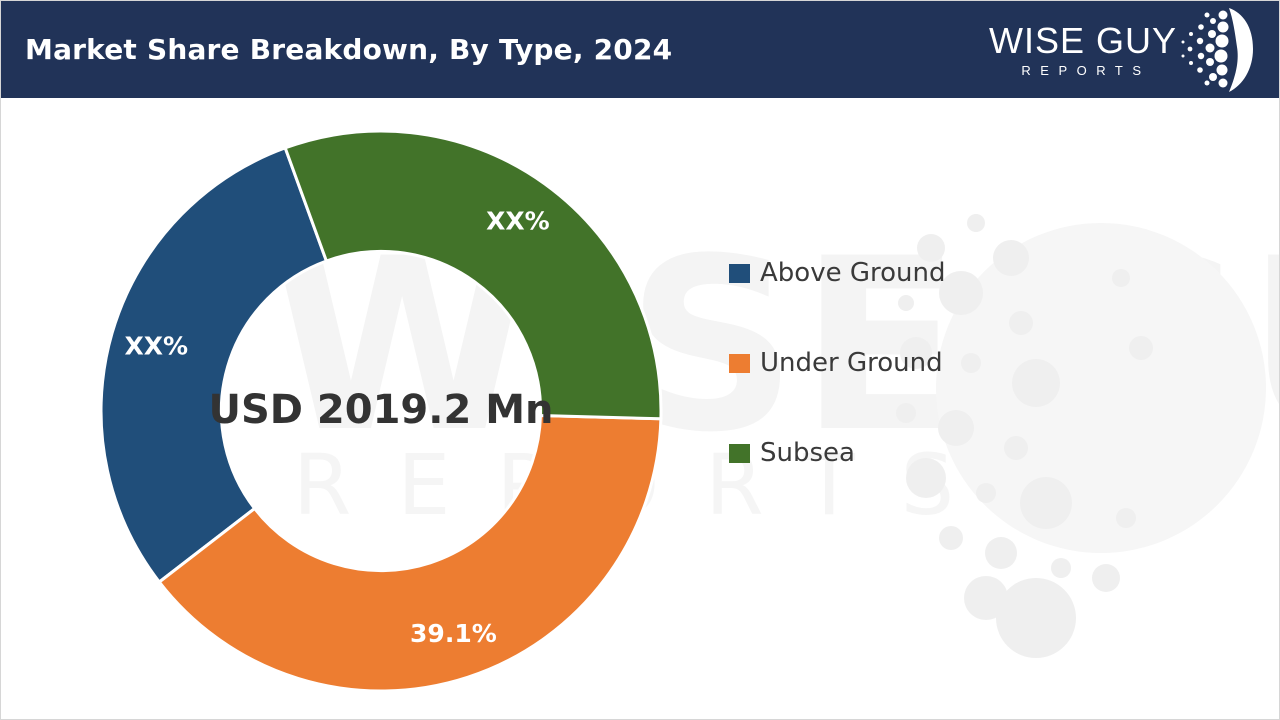 The width and height of the screenshot is (1280, 720). What do you see at coordinates (473, 275) in the screenshot?
I see `donut-segment-subsea` at bounding box center [473, 275].